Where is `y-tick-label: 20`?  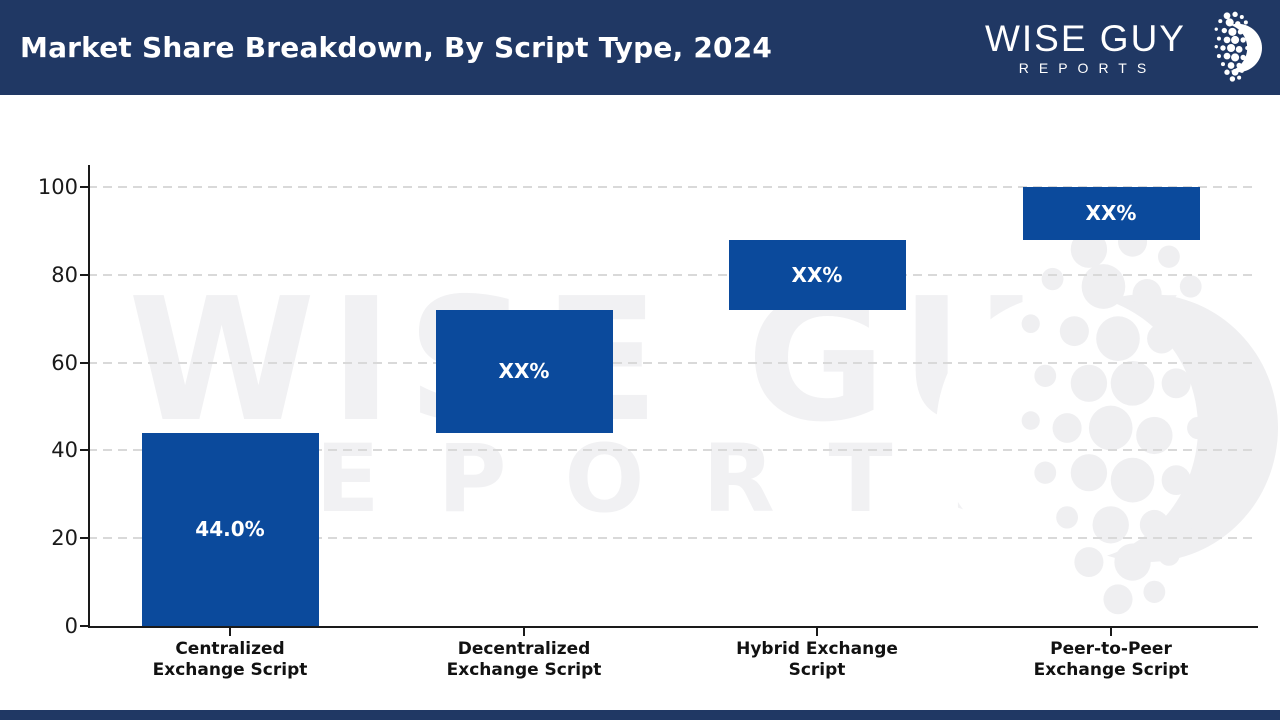 y-tick-label: 20 is located at coordinates (64, 538).